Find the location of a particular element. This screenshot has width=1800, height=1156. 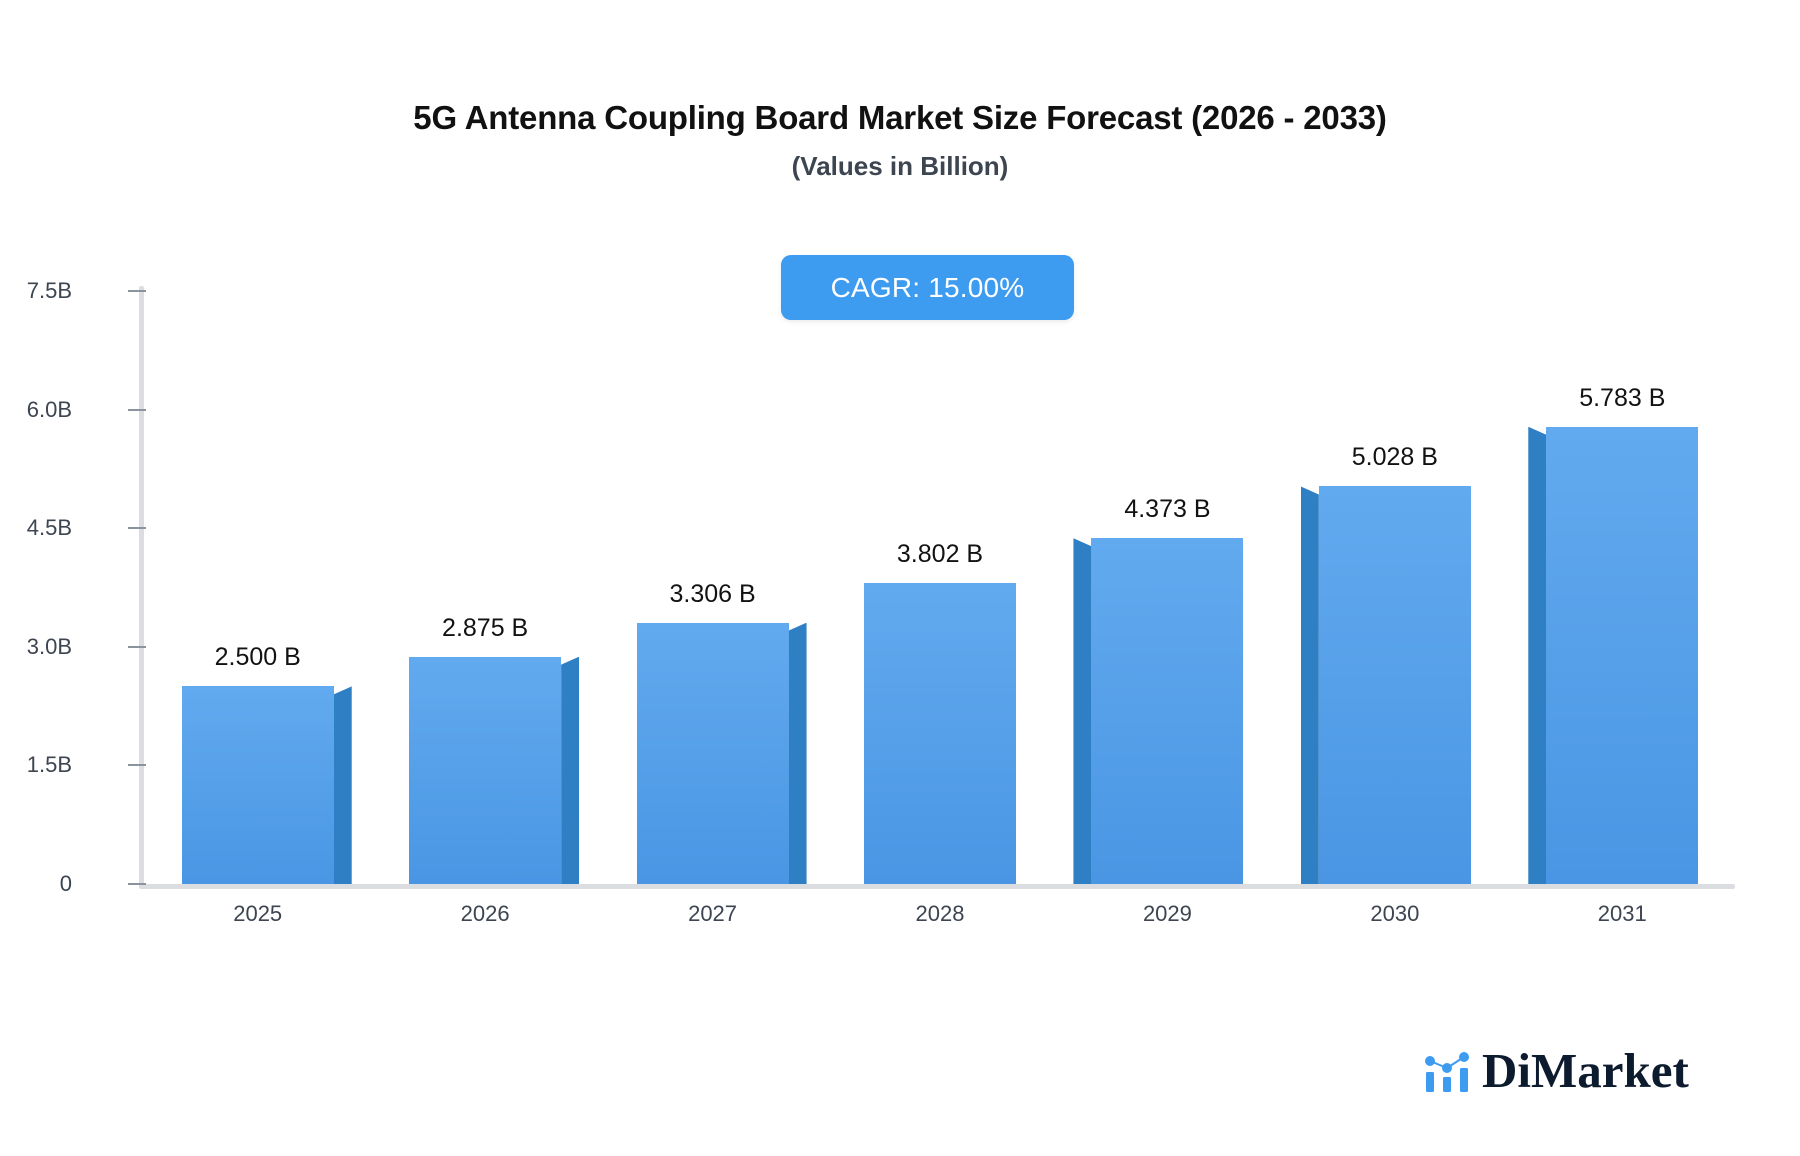

y-axis-tick-label: 4.5B is located at coordinates (49, 528).